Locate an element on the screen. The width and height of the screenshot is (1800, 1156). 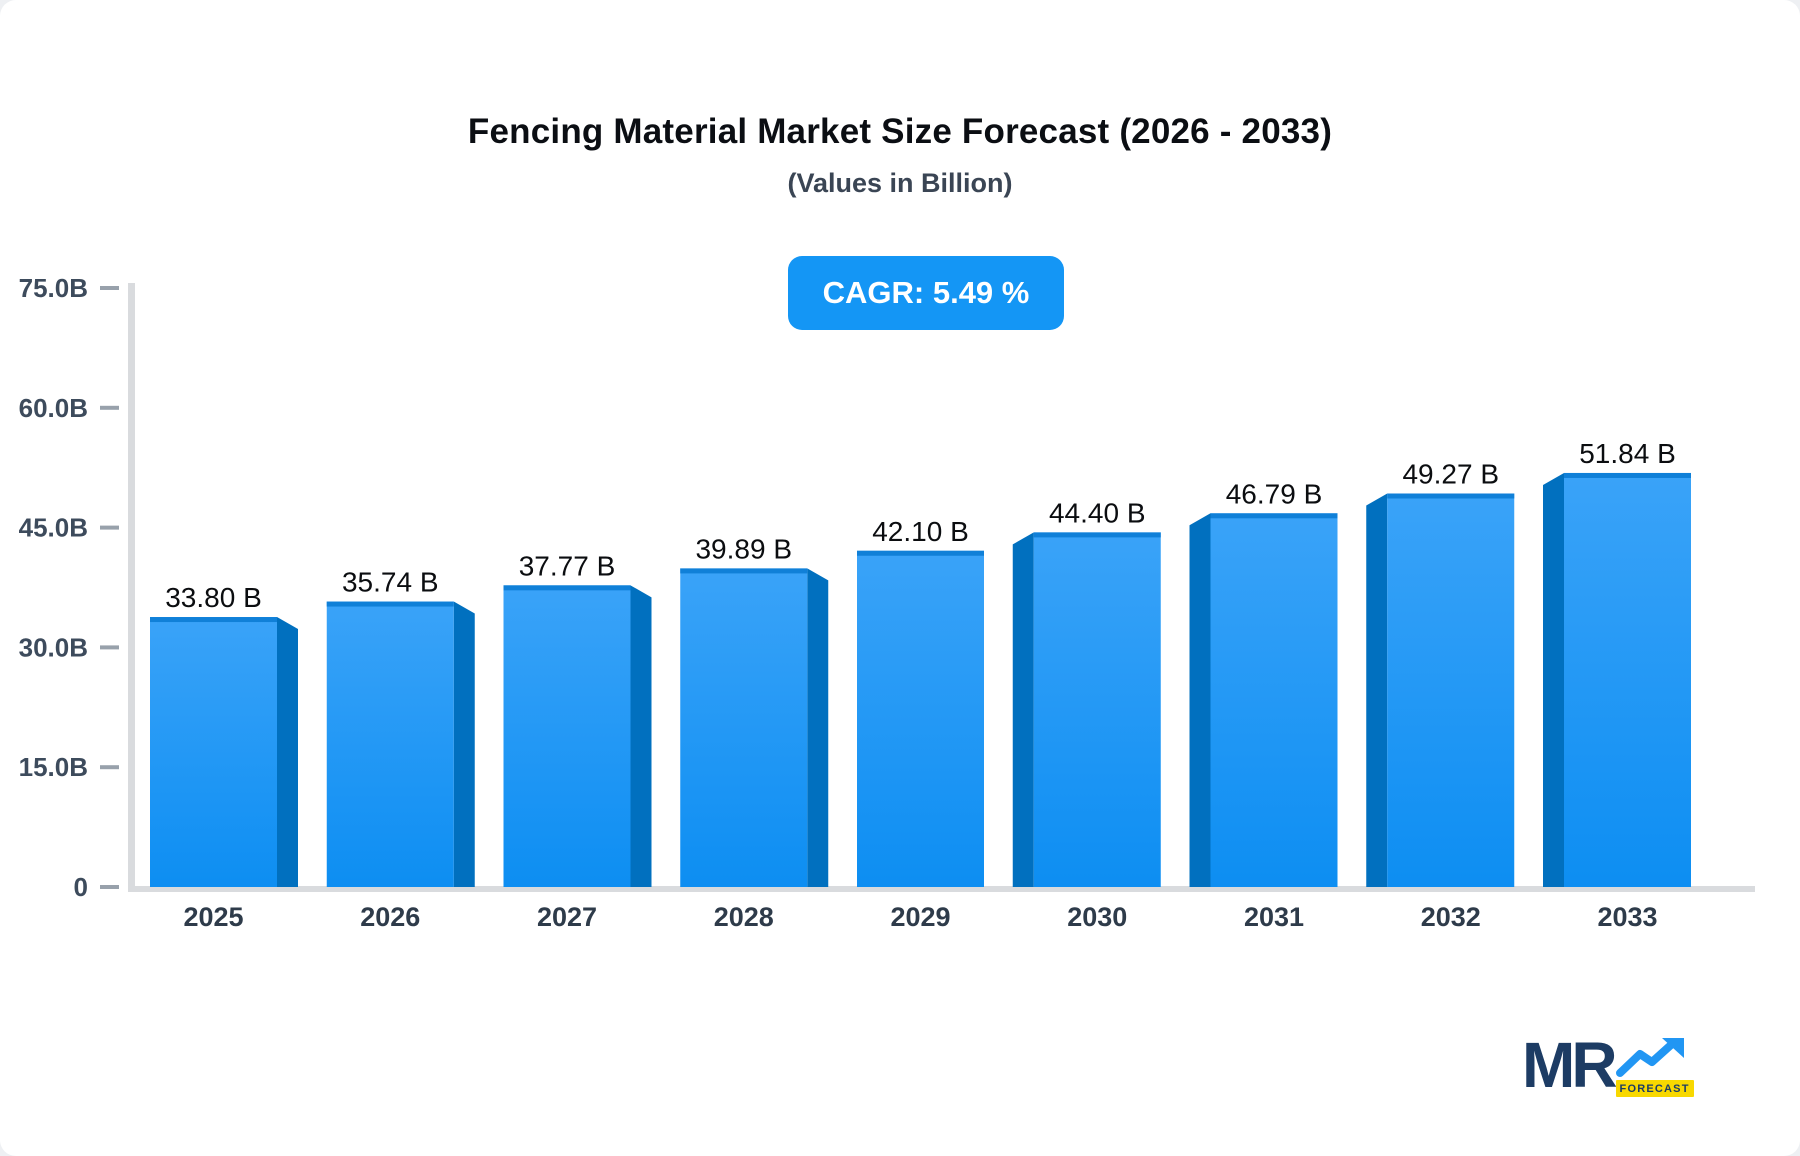
x-axis-label: 2026 is located at coordinates (390, 917).